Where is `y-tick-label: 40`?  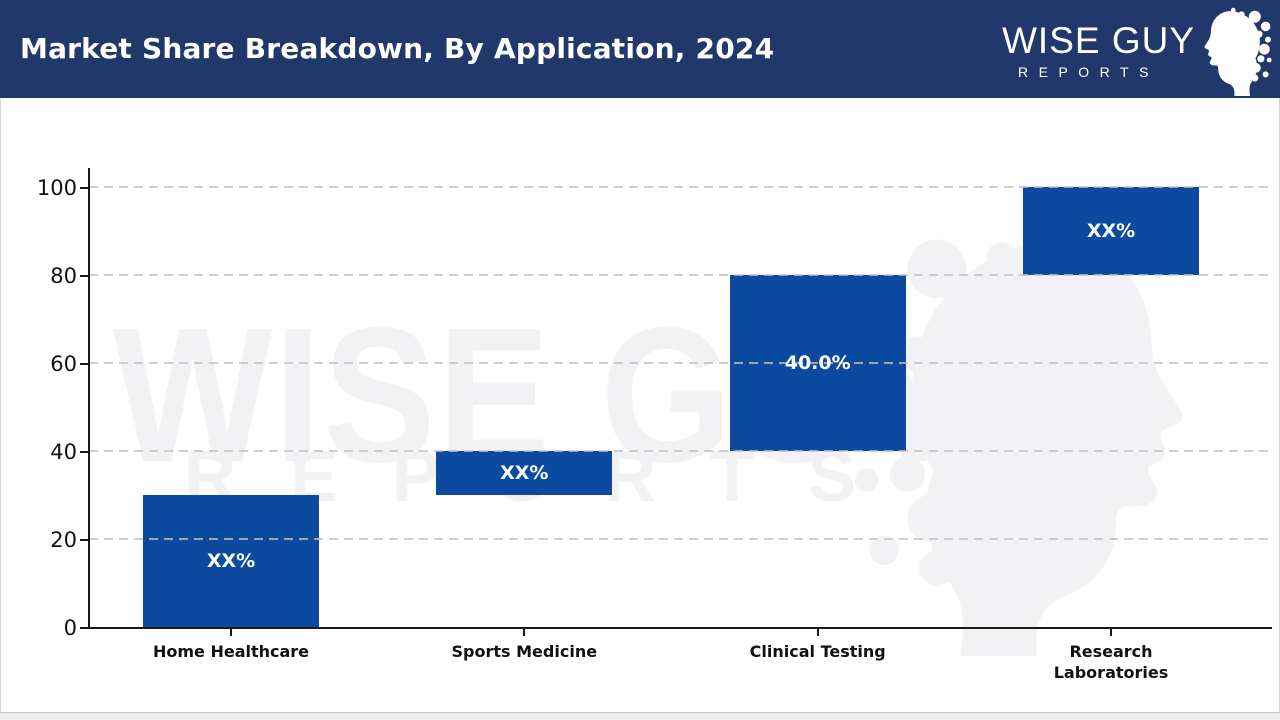 y-tick-label: 40 is located at coordinates (63, 452).